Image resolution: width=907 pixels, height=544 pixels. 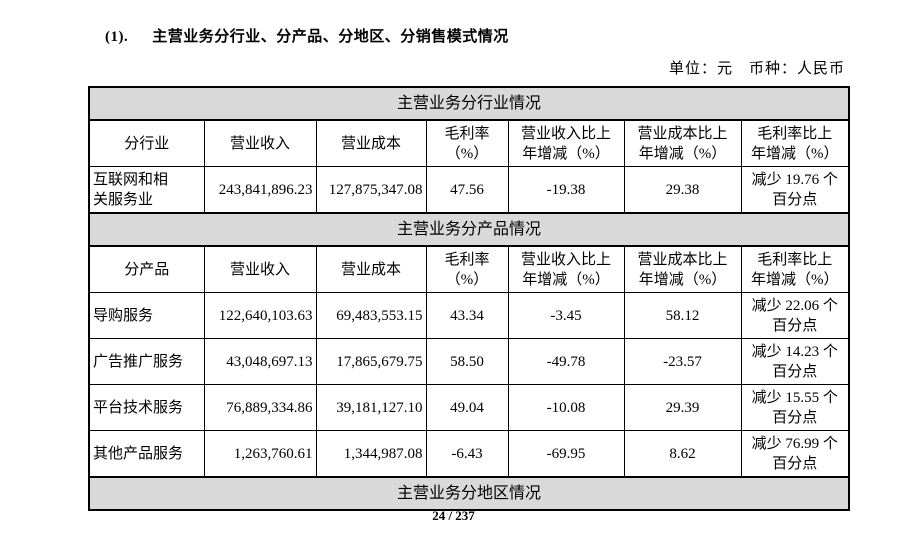 I want to click on industry-gross-margin-cell: 47.56, so click(x=467, y=190).